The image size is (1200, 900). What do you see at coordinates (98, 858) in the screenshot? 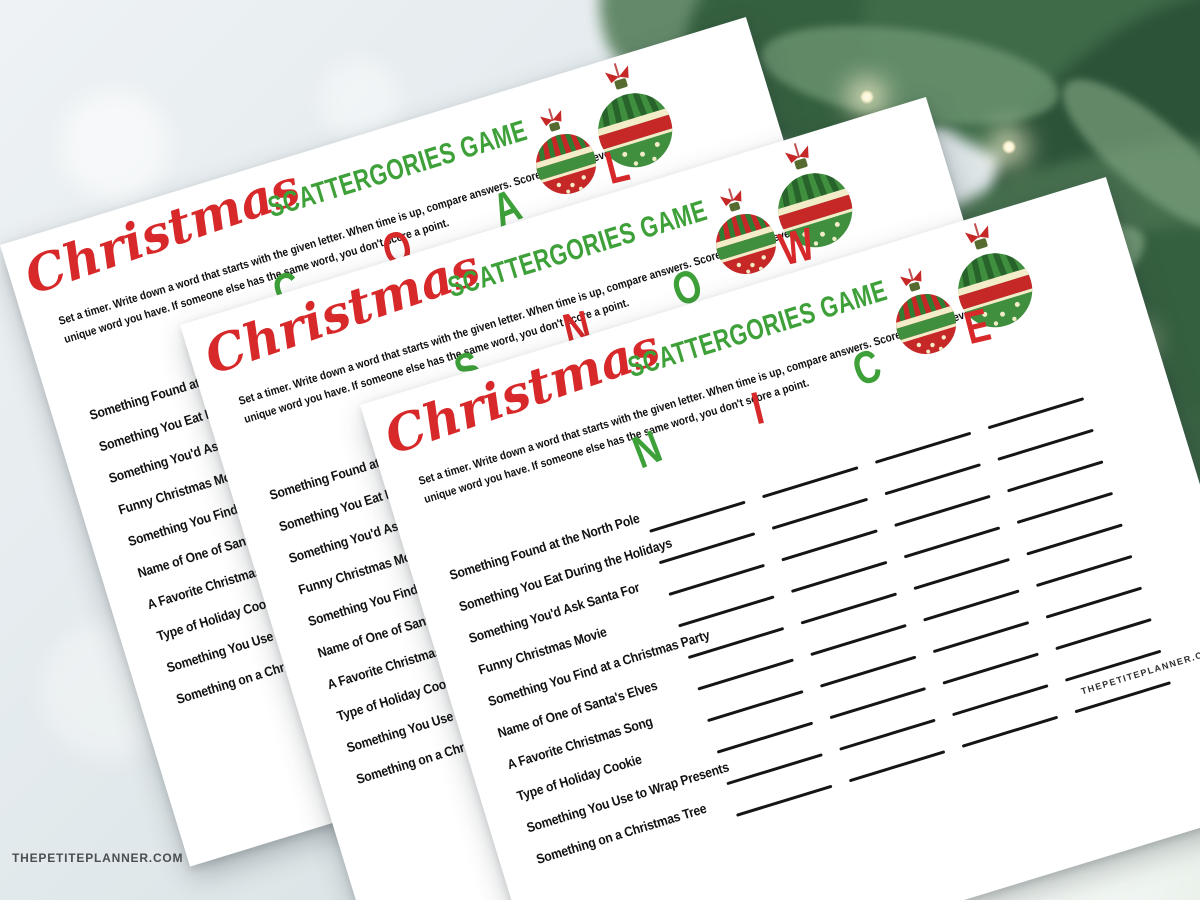
I see `site-watermark: THEPETITEPLANNER.COM` at bounding box center [98, 858].